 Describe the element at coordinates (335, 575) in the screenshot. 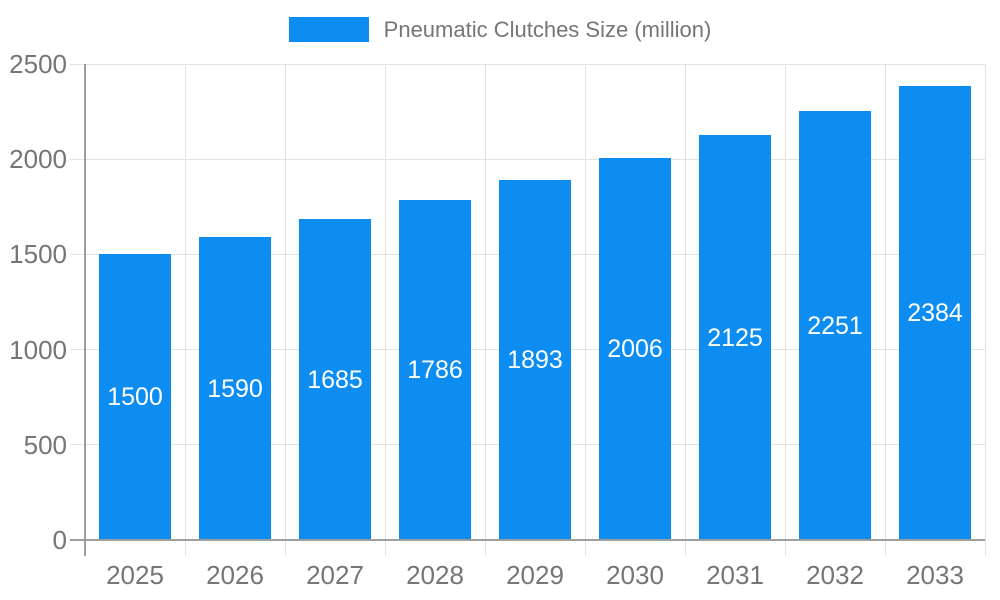

I see `x-axis-tick-label: 2027` at that location.